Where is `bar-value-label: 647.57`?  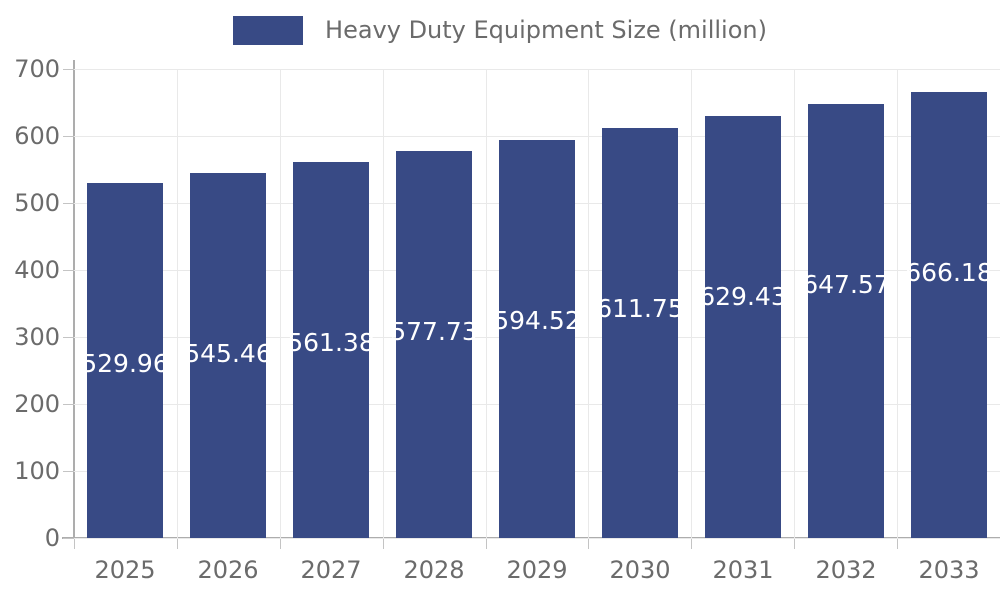
bar-value-label: 647.57 is located at coordinates (846, 284).